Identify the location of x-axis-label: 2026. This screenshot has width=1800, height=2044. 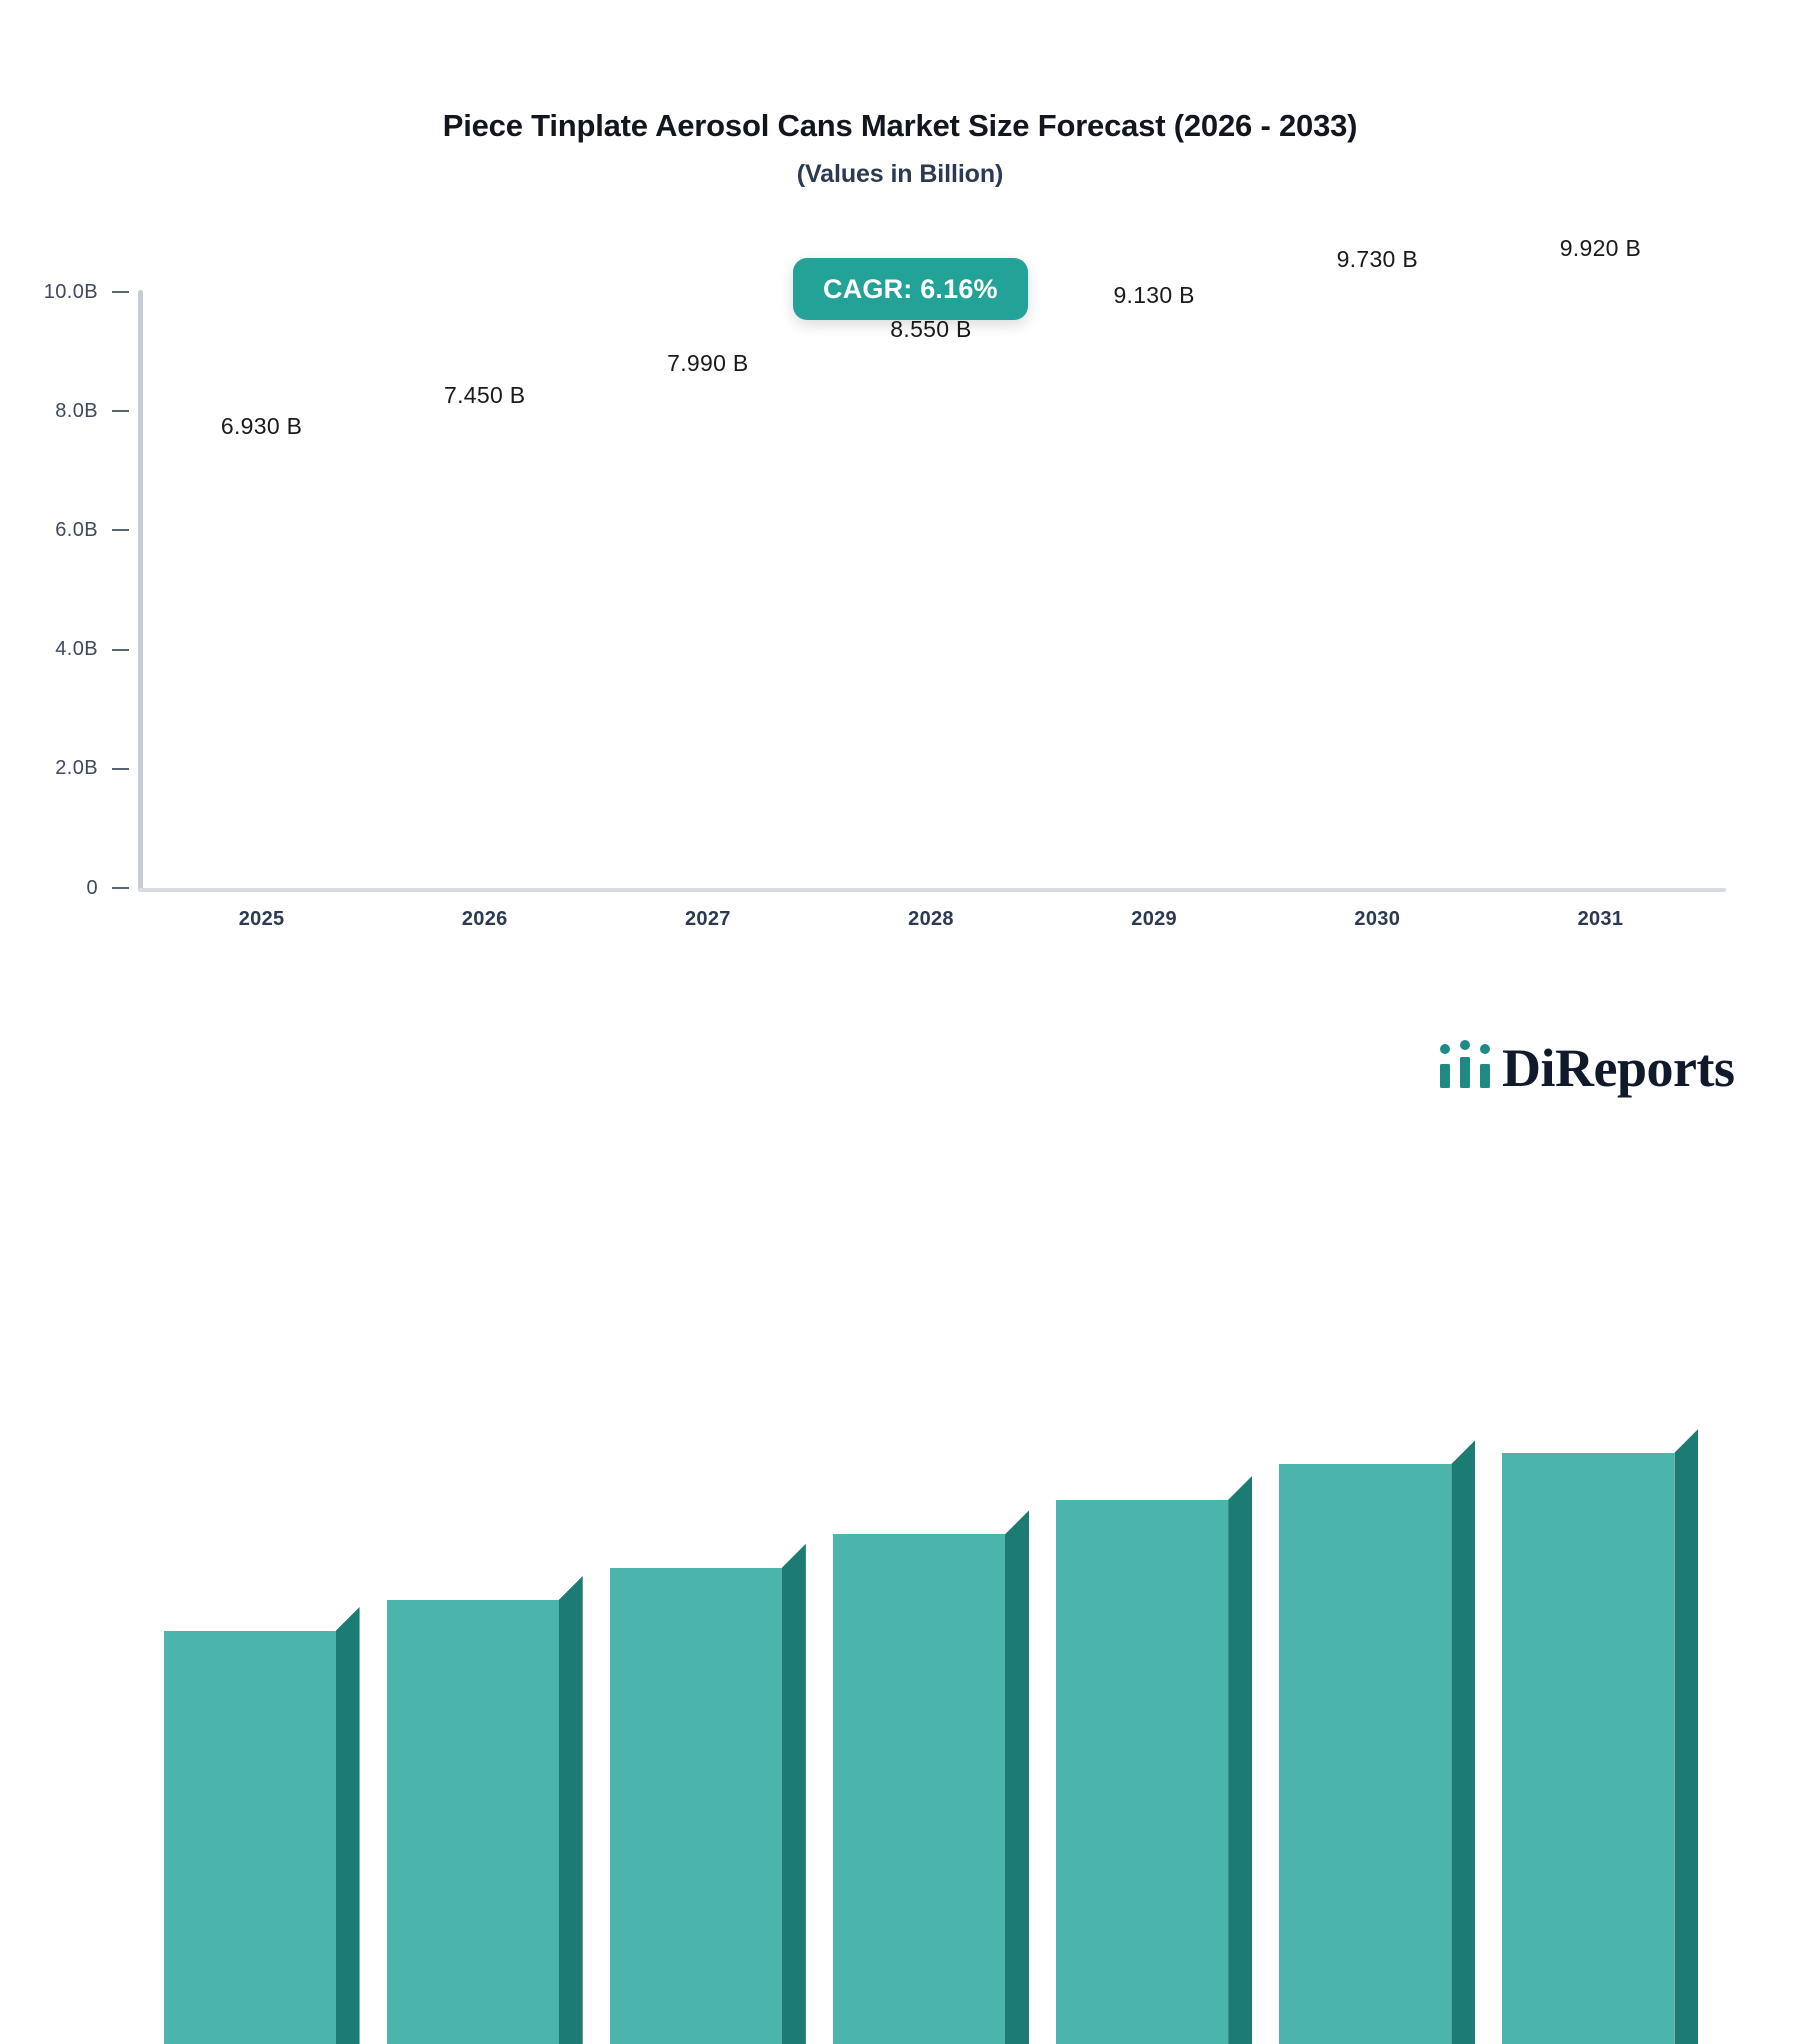
(484, 919).